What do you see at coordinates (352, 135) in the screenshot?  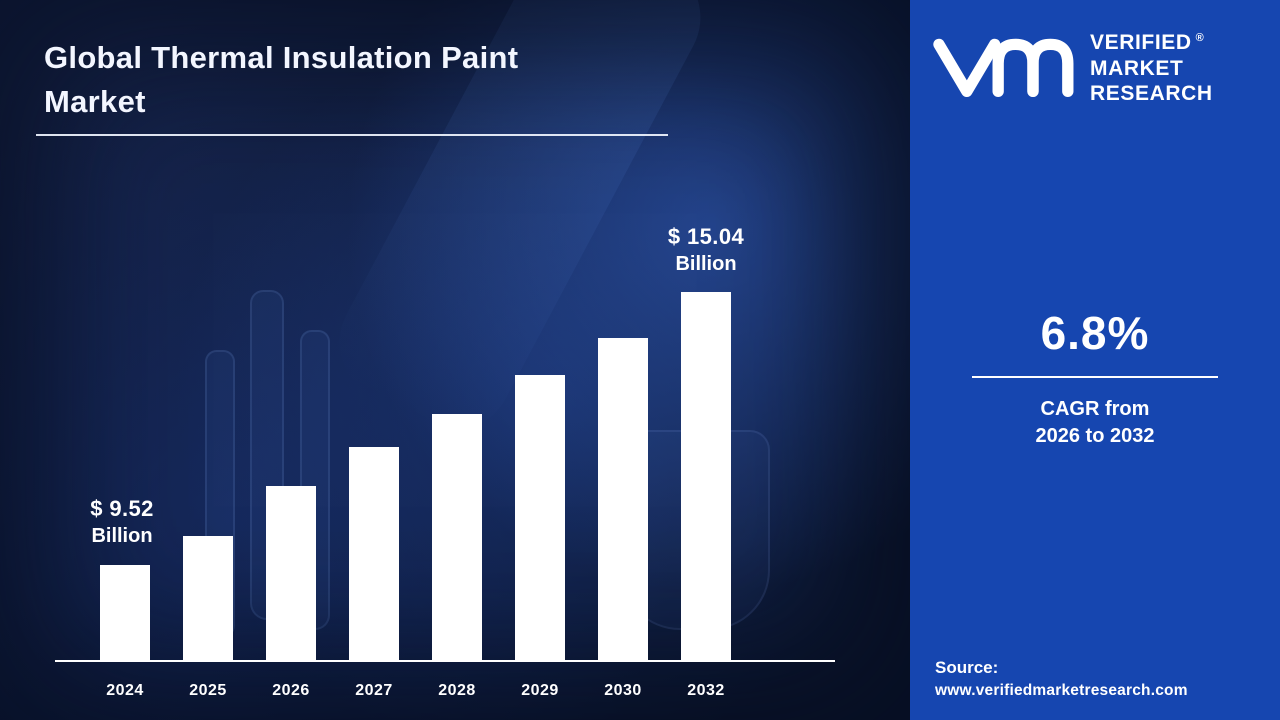 I see `title-underline` at bounding box center [352, 135].